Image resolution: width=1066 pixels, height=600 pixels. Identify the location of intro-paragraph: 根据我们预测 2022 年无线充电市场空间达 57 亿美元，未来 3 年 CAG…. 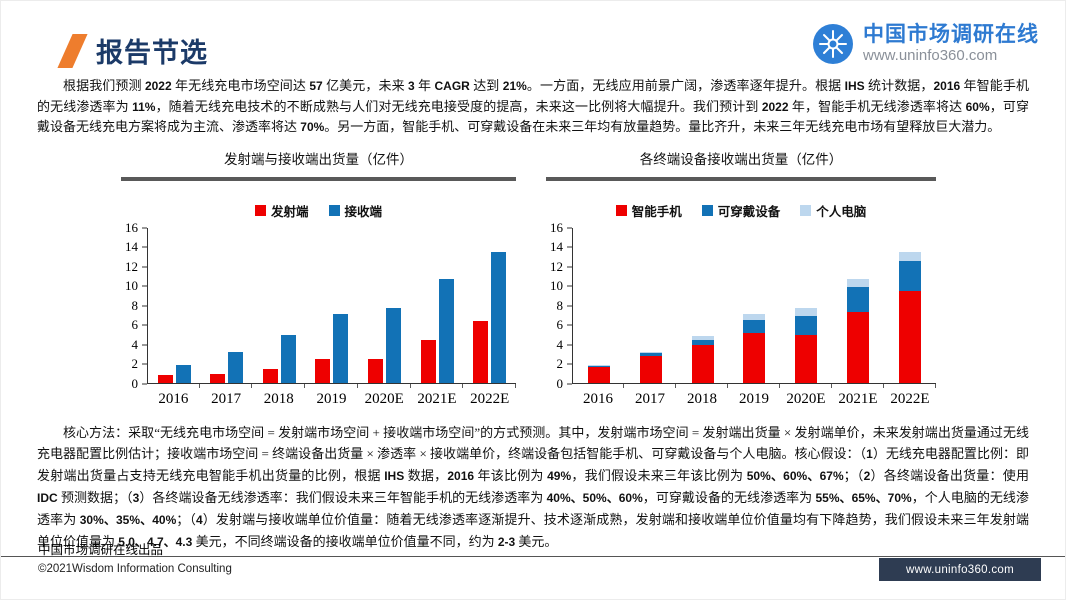
(533, 106).